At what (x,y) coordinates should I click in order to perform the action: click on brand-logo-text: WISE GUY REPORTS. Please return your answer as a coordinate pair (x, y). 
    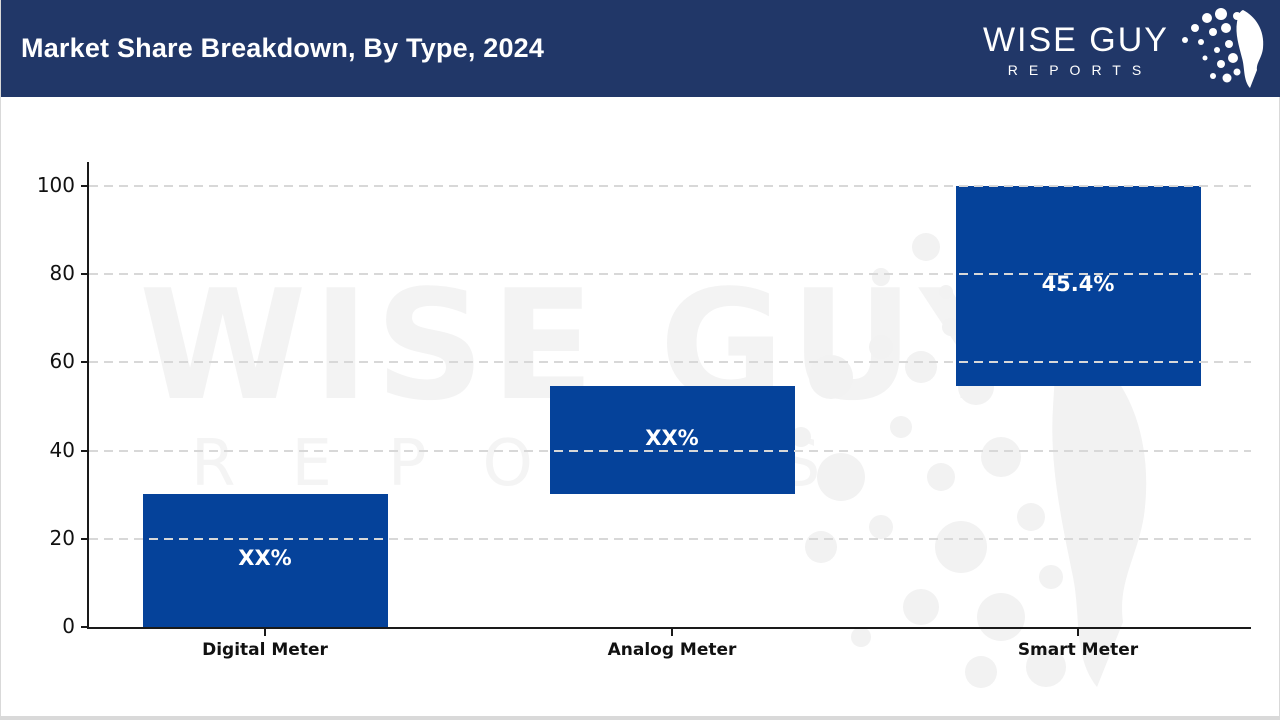
    Looking at the image, I should click on (1076, 49).